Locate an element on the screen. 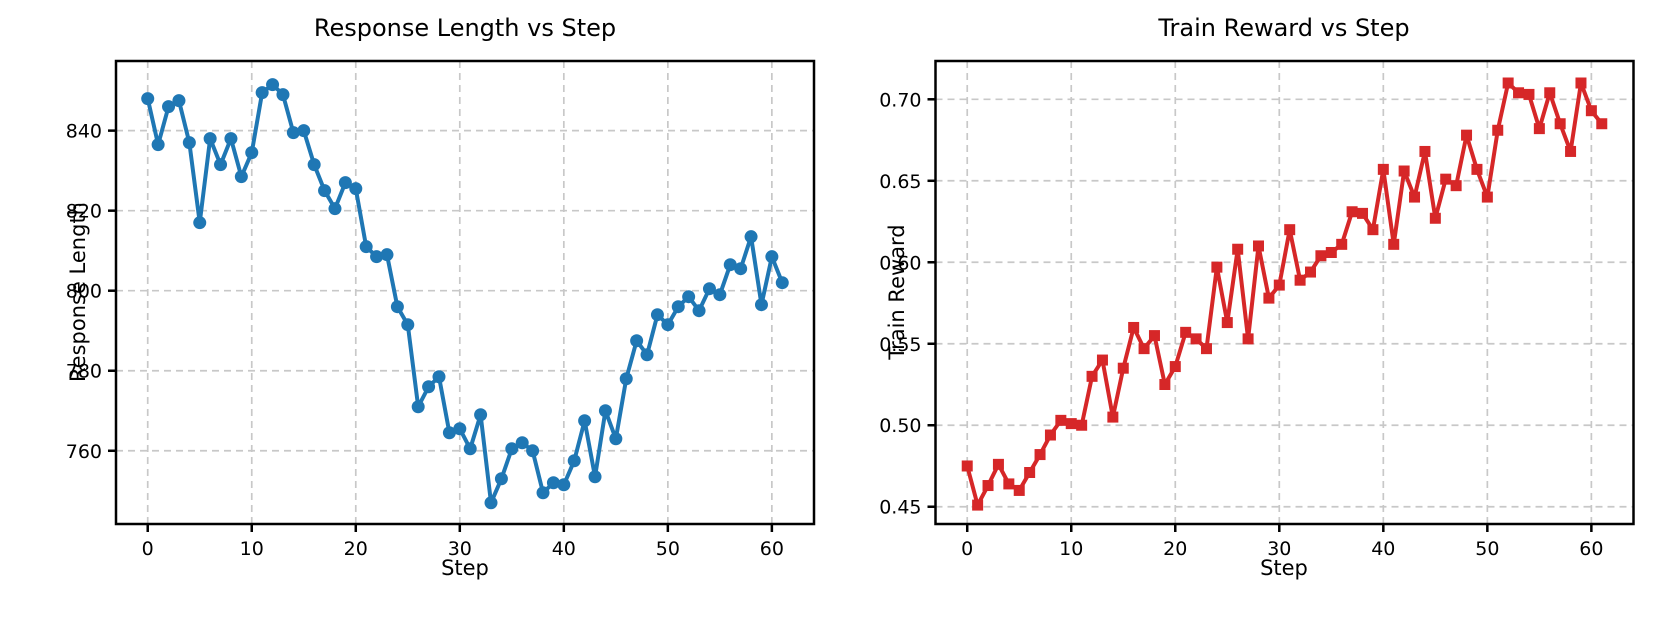  x-tick-label: 0 is located at coordinates (967, 549).